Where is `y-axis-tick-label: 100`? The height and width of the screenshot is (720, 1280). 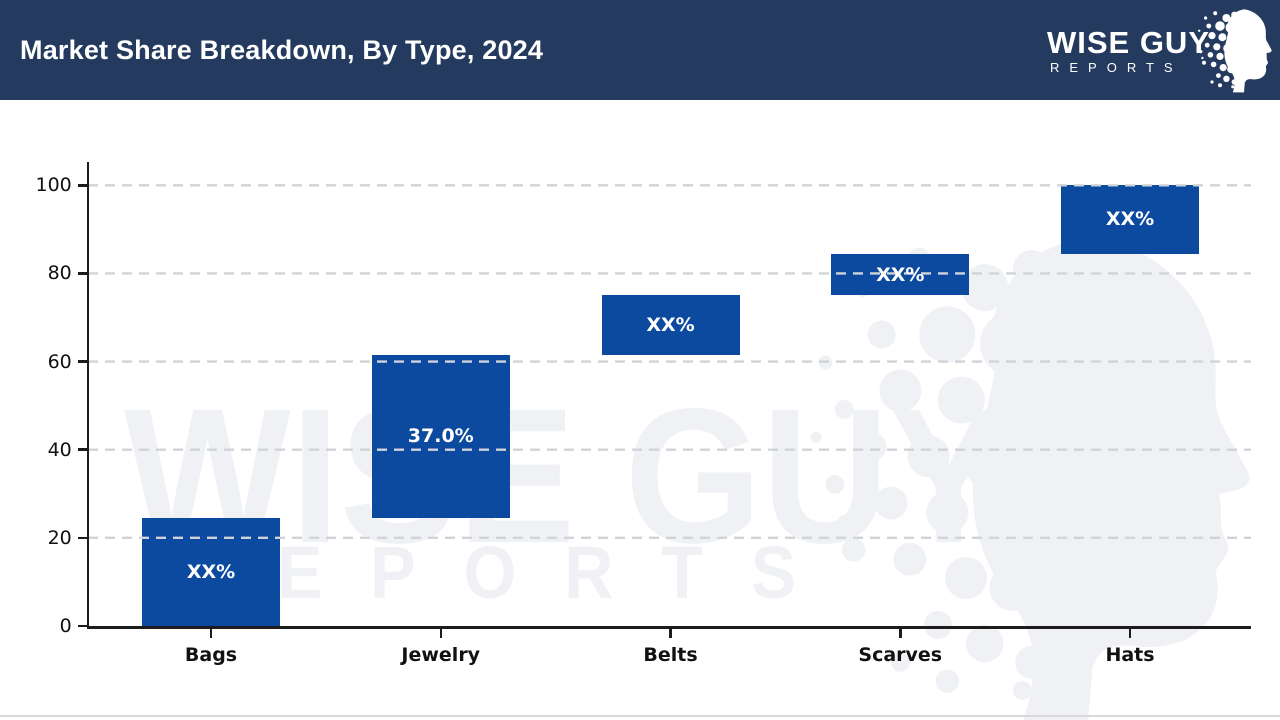 y-axis-tick-label: 100 is located at coordinates (53, 185).